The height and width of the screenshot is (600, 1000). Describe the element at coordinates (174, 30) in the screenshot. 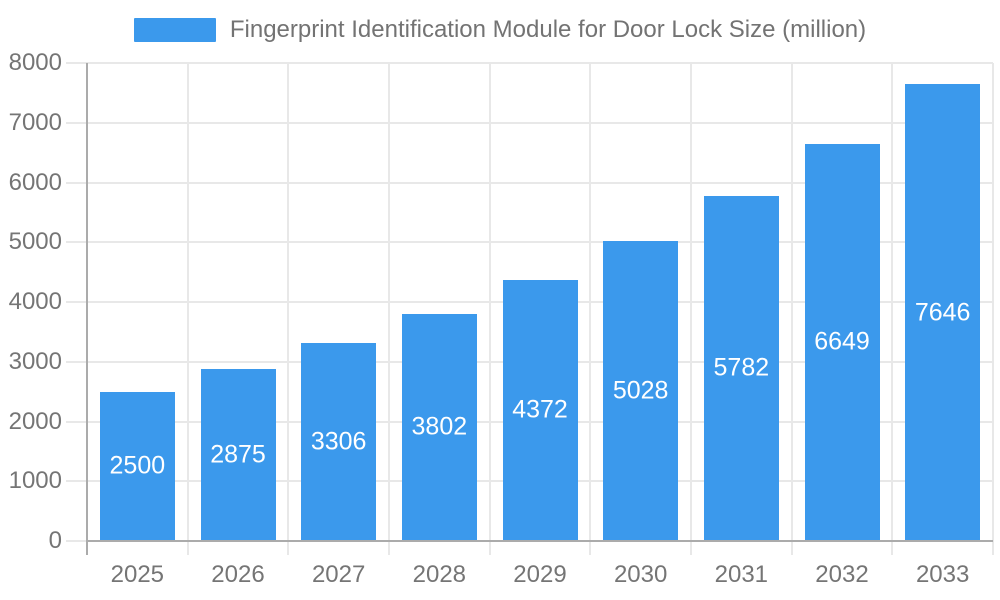

I see `legend-swatch` at that location.